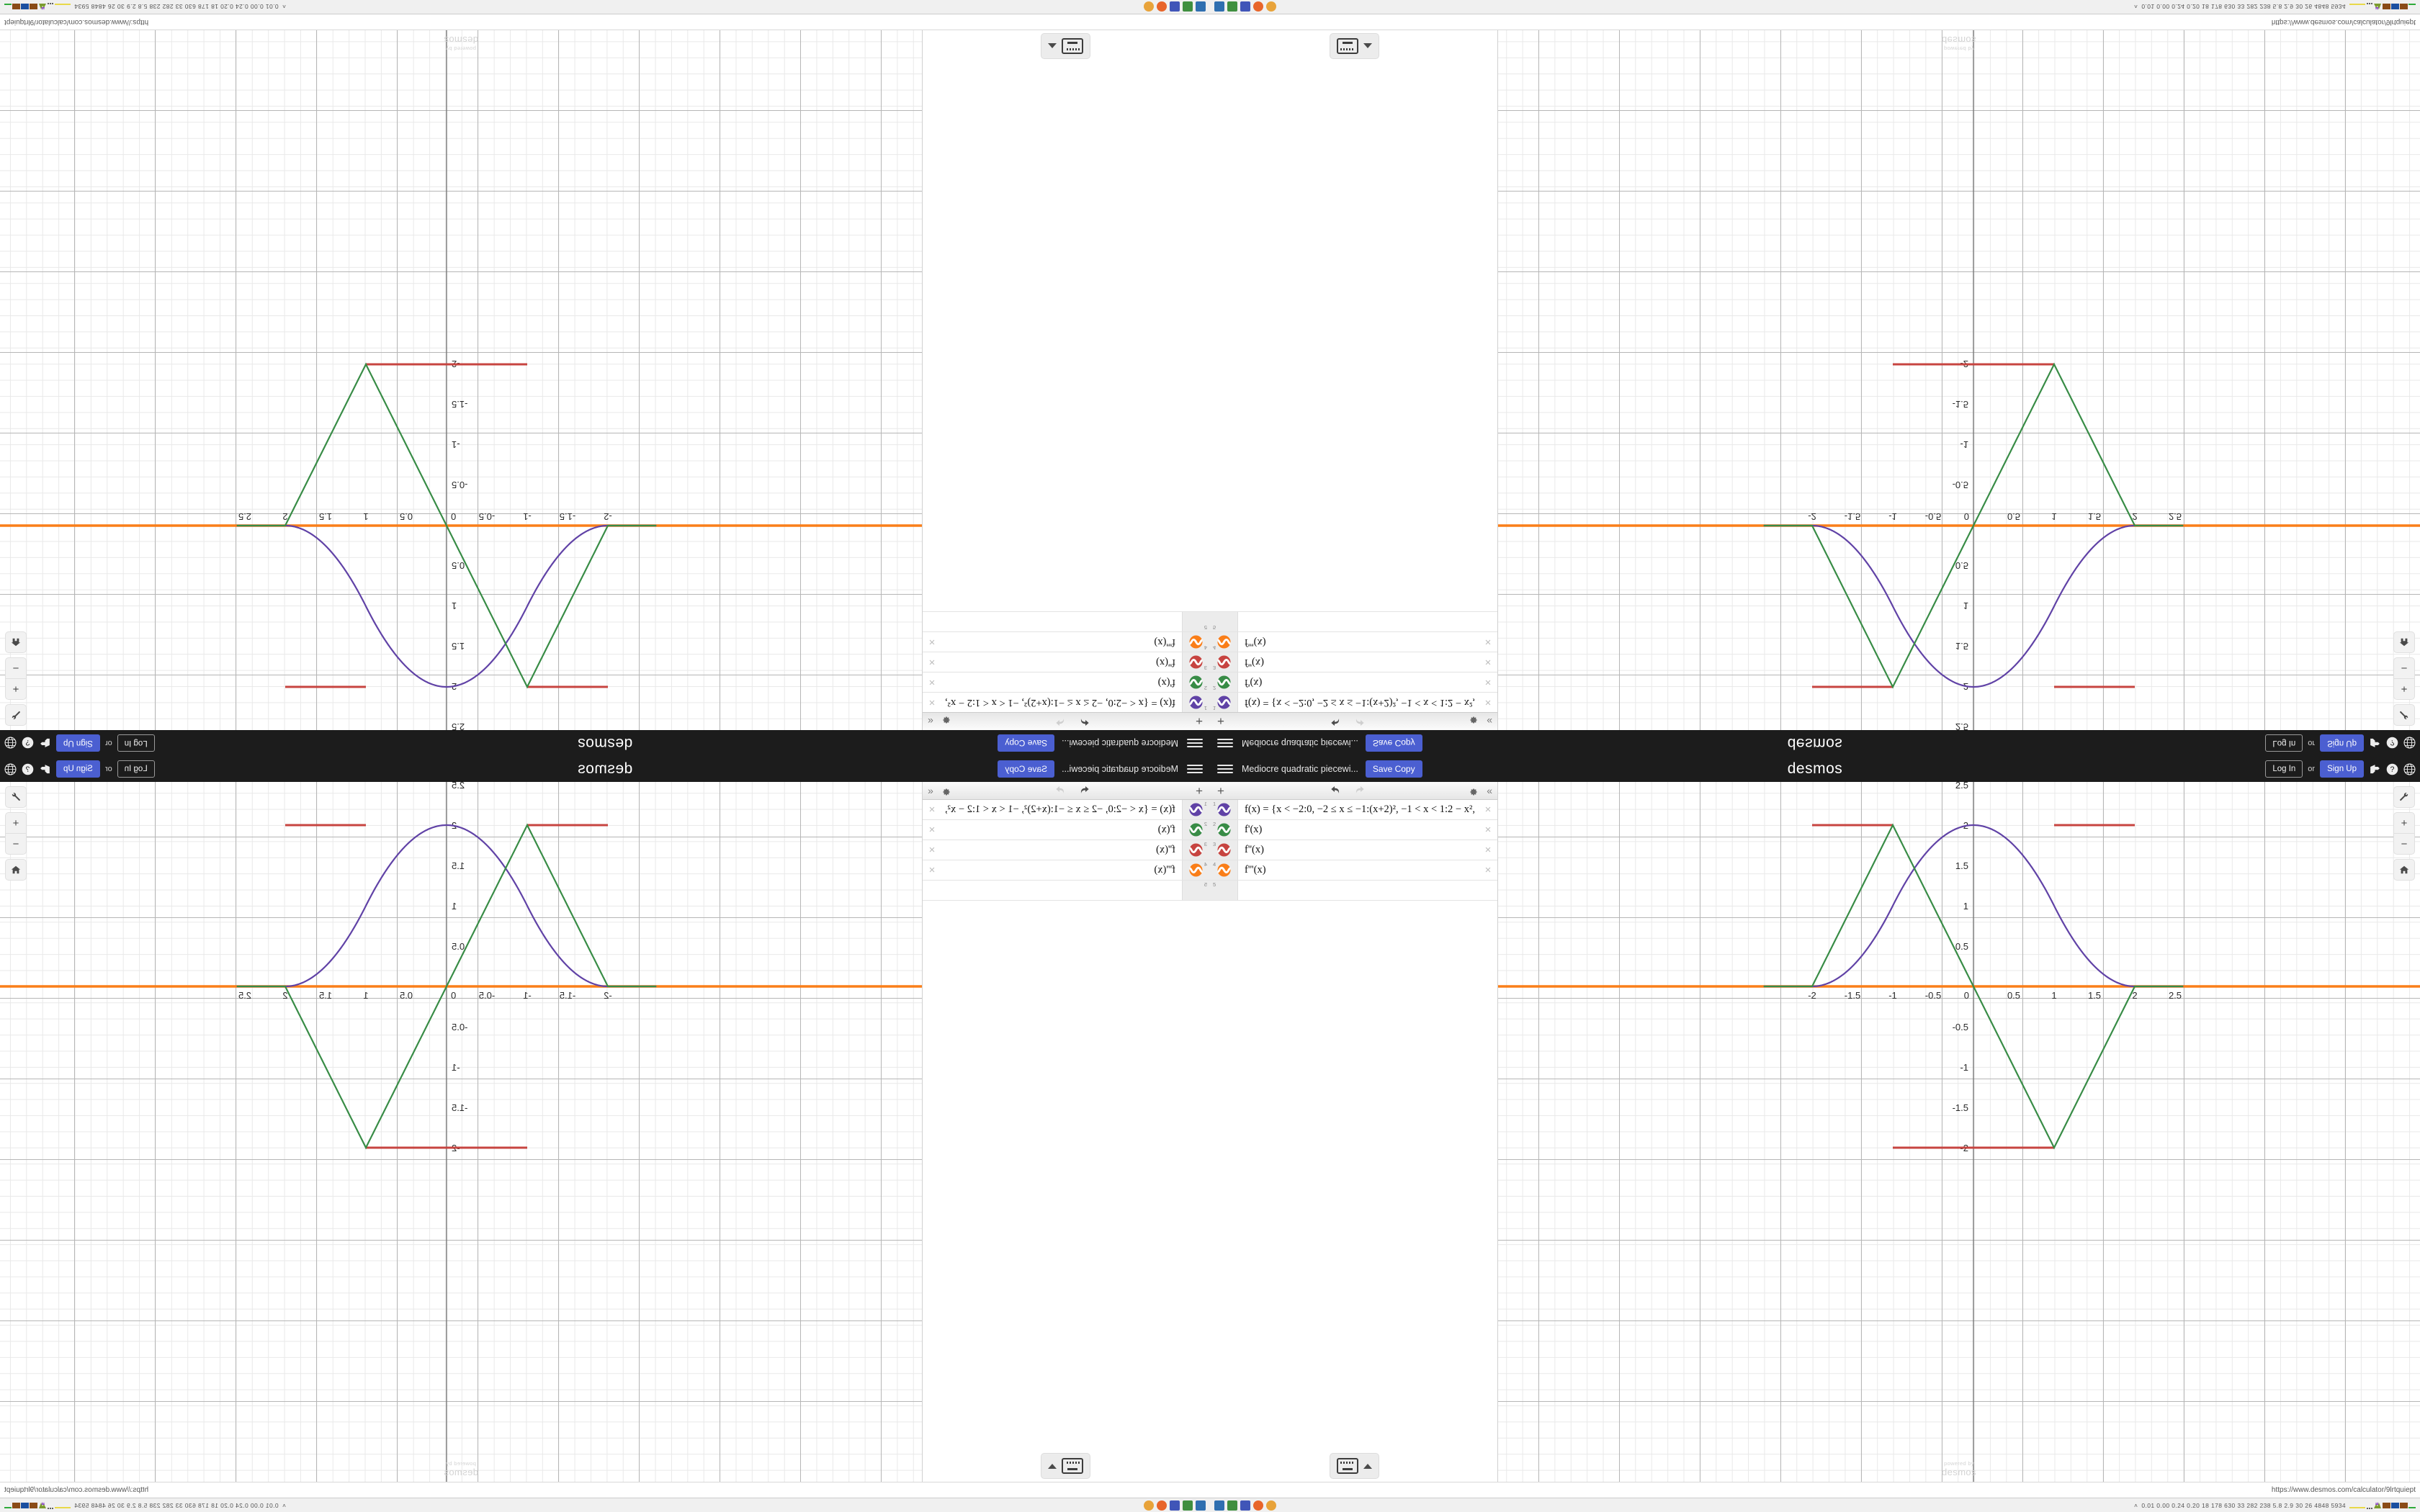  What do you see at coordinates (284, 1505) in the screenshot?
I see `tray-collapse-caret: ˄` at bounding box center [284, 1505].